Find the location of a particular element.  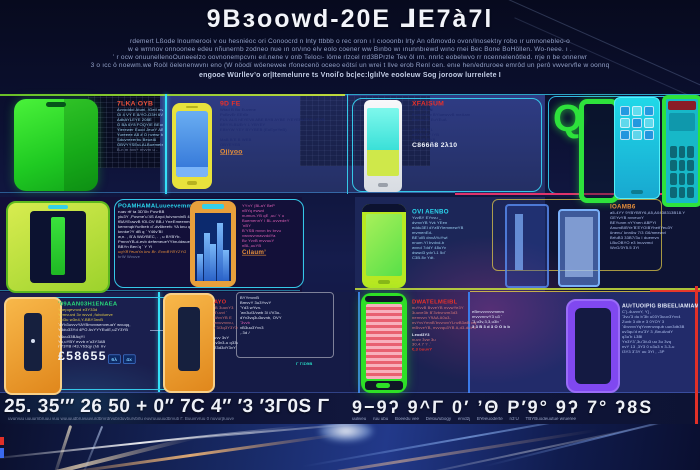

card-link: Ojiyoo is located at coordinates (231, 151).